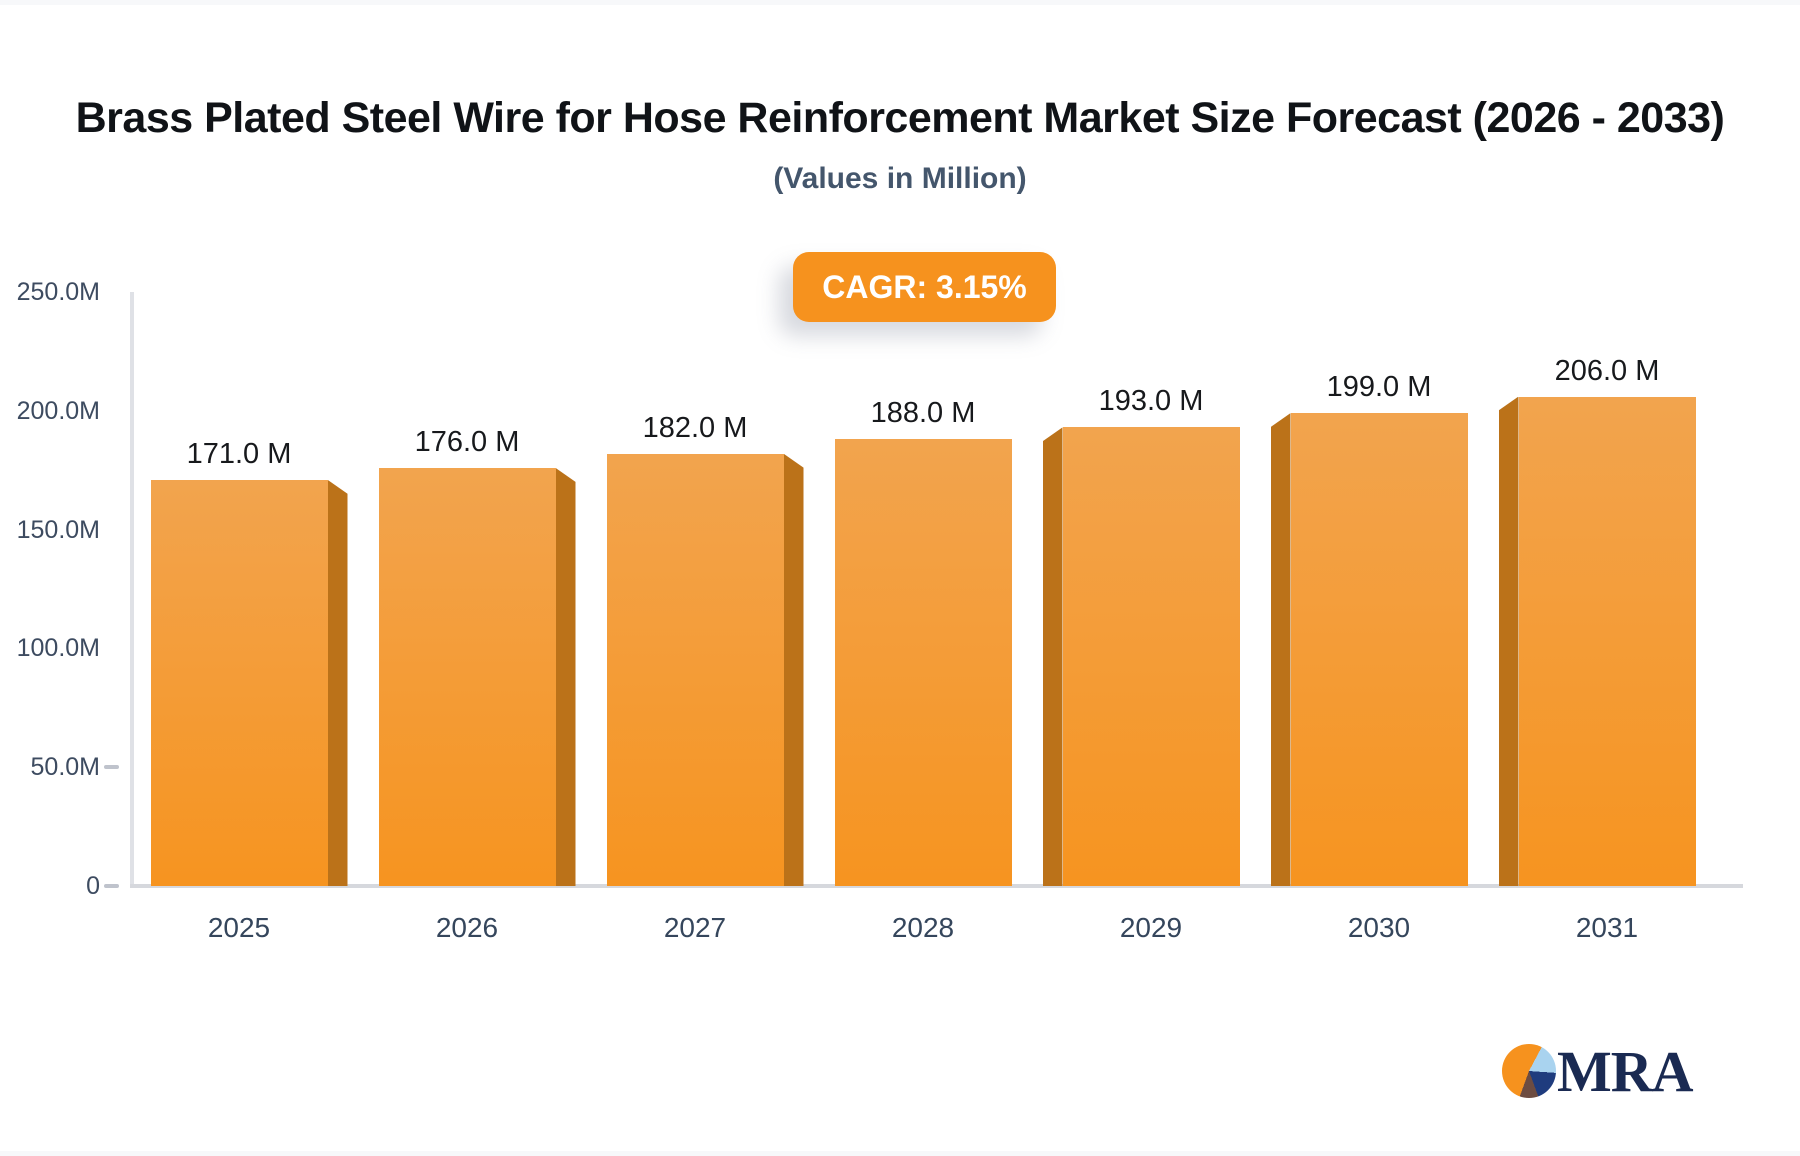 Image resolution: width=1800 pixels, height=1156 pixels. What do you see at coordinates (337, 682) in the screenshot?
I see `bar-2025-side-face` at bounding box center [337, 682].